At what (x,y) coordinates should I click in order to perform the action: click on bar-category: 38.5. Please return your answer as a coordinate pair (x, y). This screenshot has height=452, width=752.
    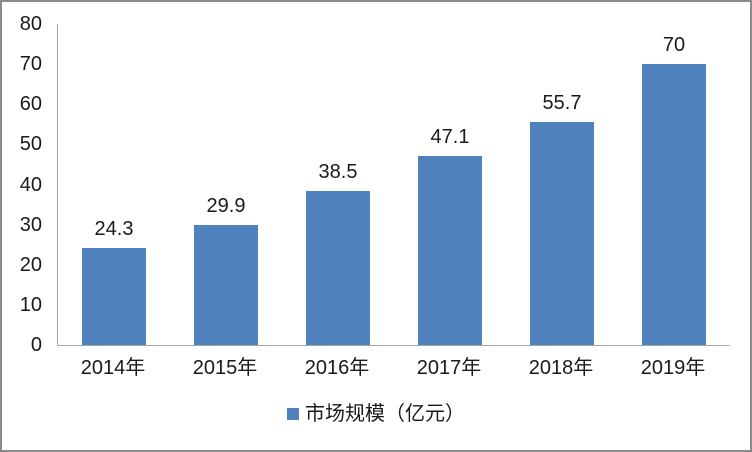
    Looking at the image, I should click on (338, 184).